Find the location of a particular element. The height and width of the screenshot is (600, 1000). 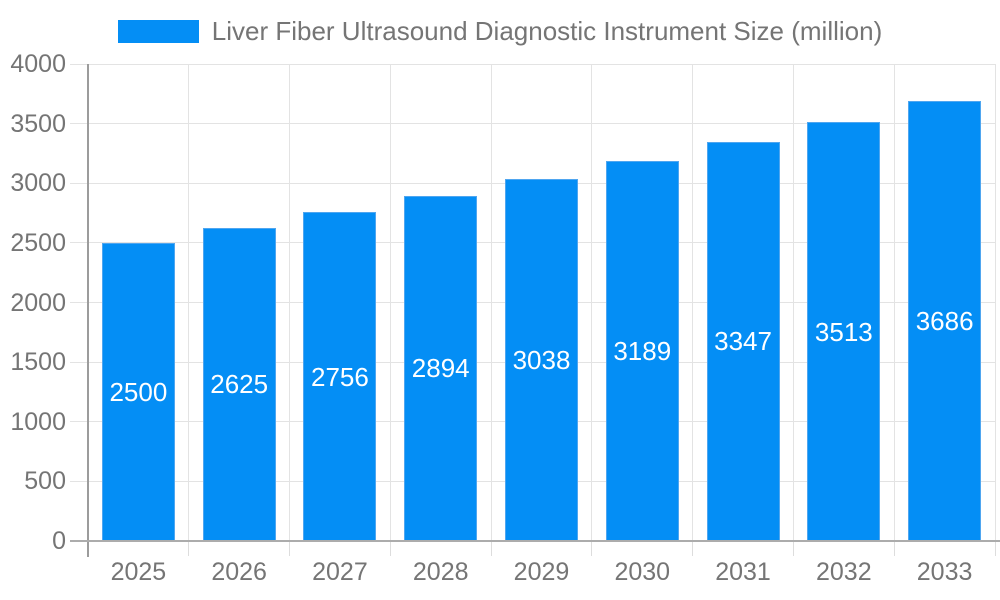

x-axis-label: 2028 is located at coordinates (440, 572).